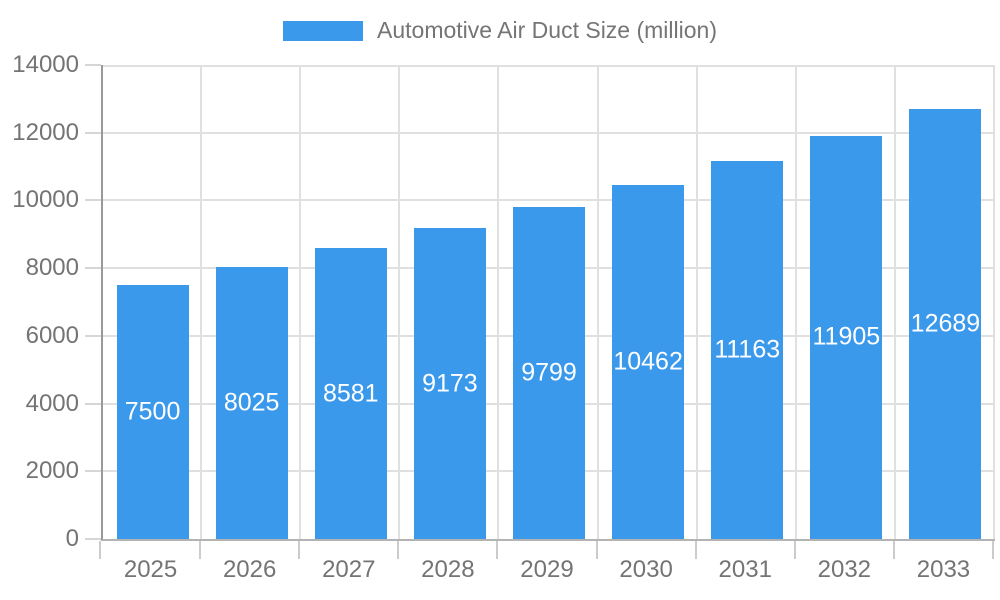 The image size is (1000, 600). I want to click on x-tick-label: 2025, so click(150, 569).